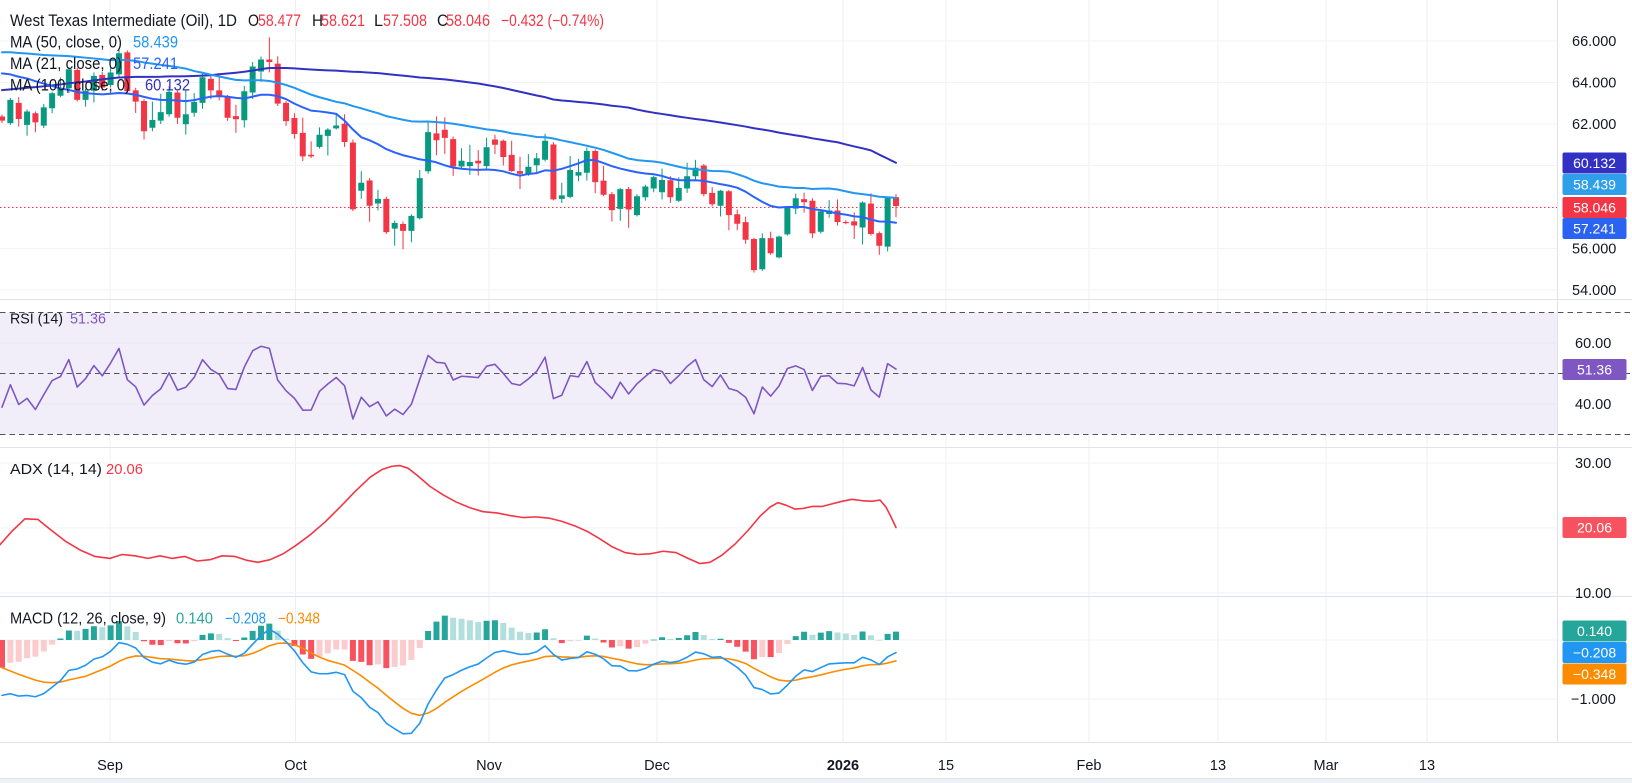  Describe the element at coordinates (378, 21) in the screenshot. I see `svg-text: L` at that location.